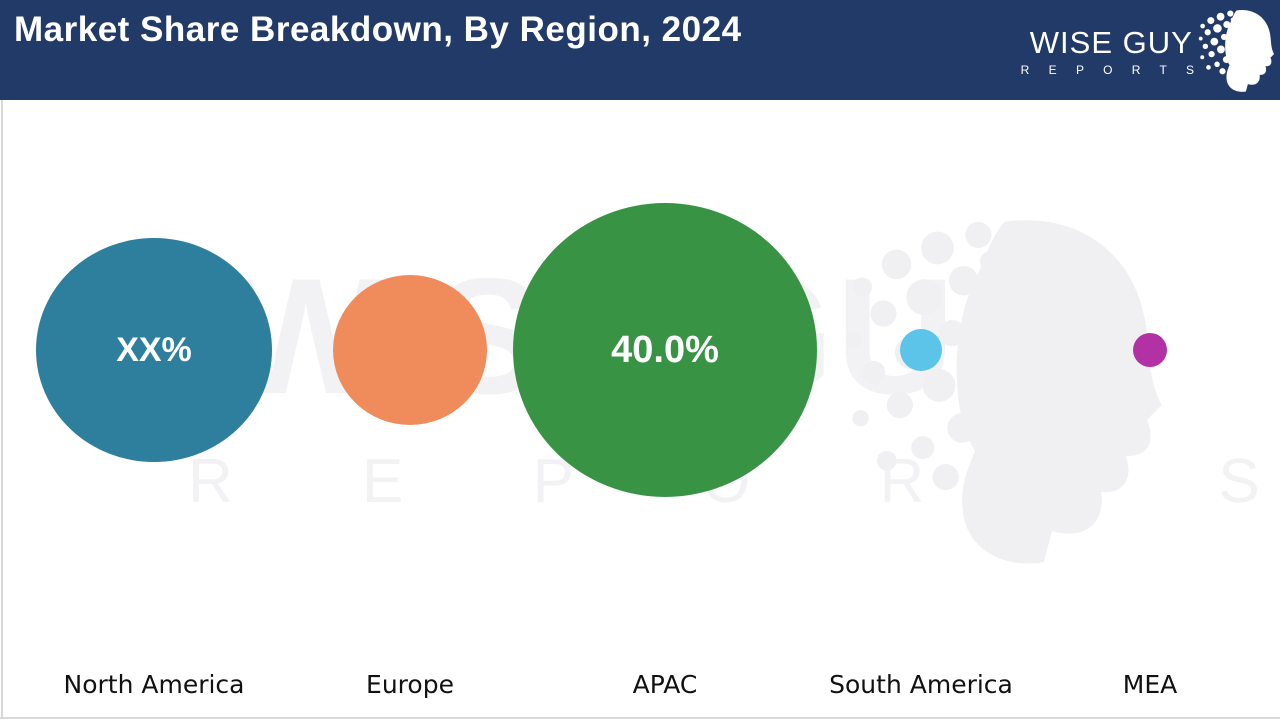 Image resolution: width=1280 pixels, height=720 pixels. What do you see at coordinates (1111, 42) in the screenshot?
I see `brand-name: WISE GUY` at bounding box center [1111, 42].